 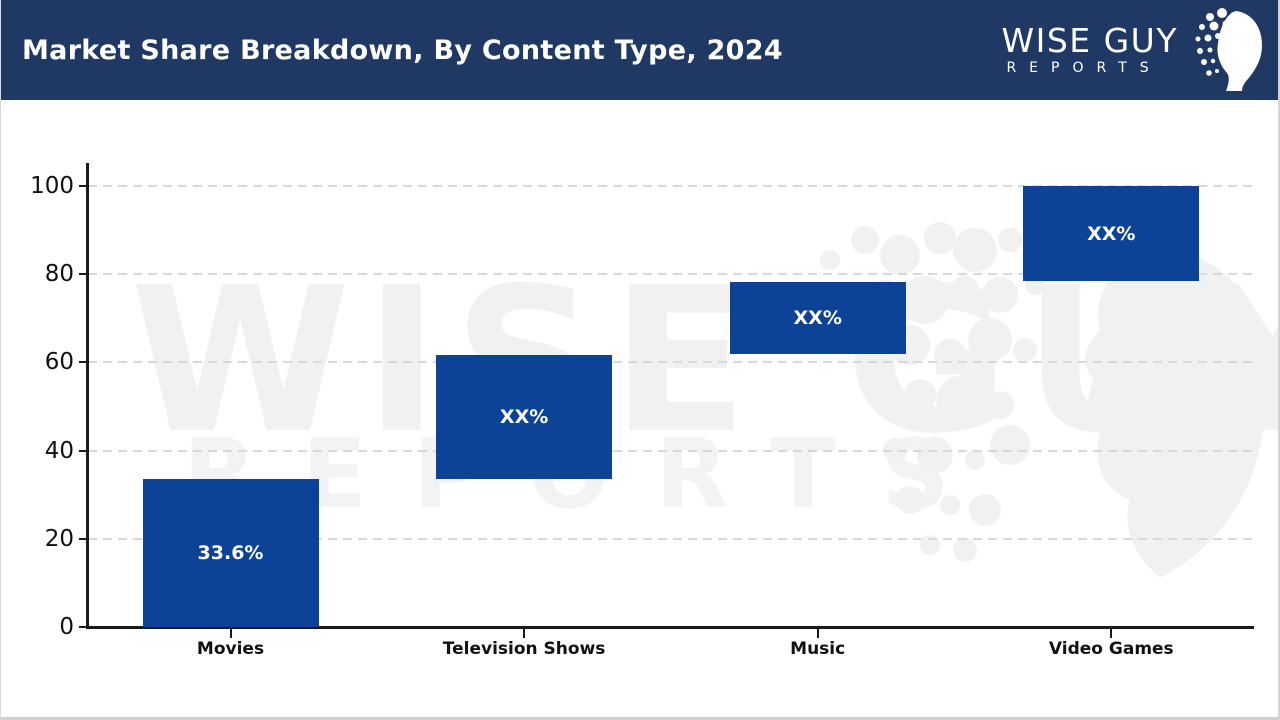 What do you see at coordinates (59, 362) in the screenshot?
I see `y-axis-tick-label: 60` at bounding box center [59, 362].